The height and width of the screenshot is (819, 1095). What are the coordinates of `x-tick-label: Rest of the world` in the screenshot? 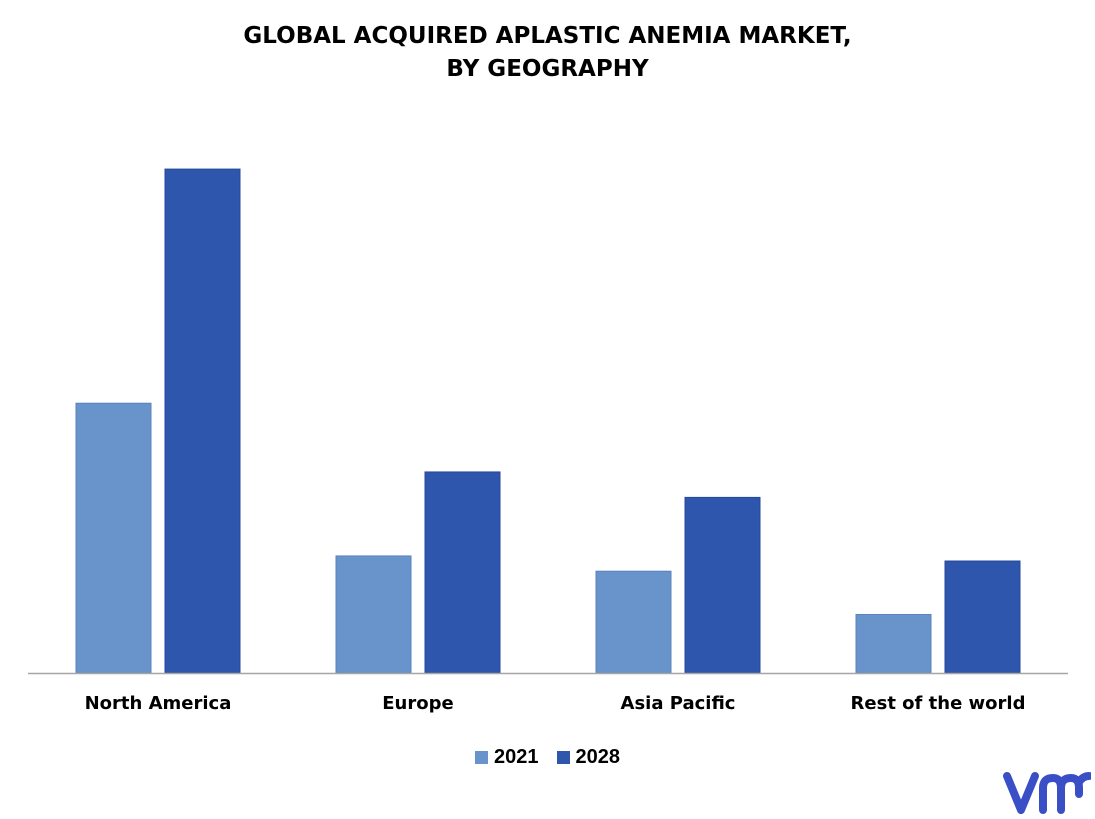 It's located at (938, 703).